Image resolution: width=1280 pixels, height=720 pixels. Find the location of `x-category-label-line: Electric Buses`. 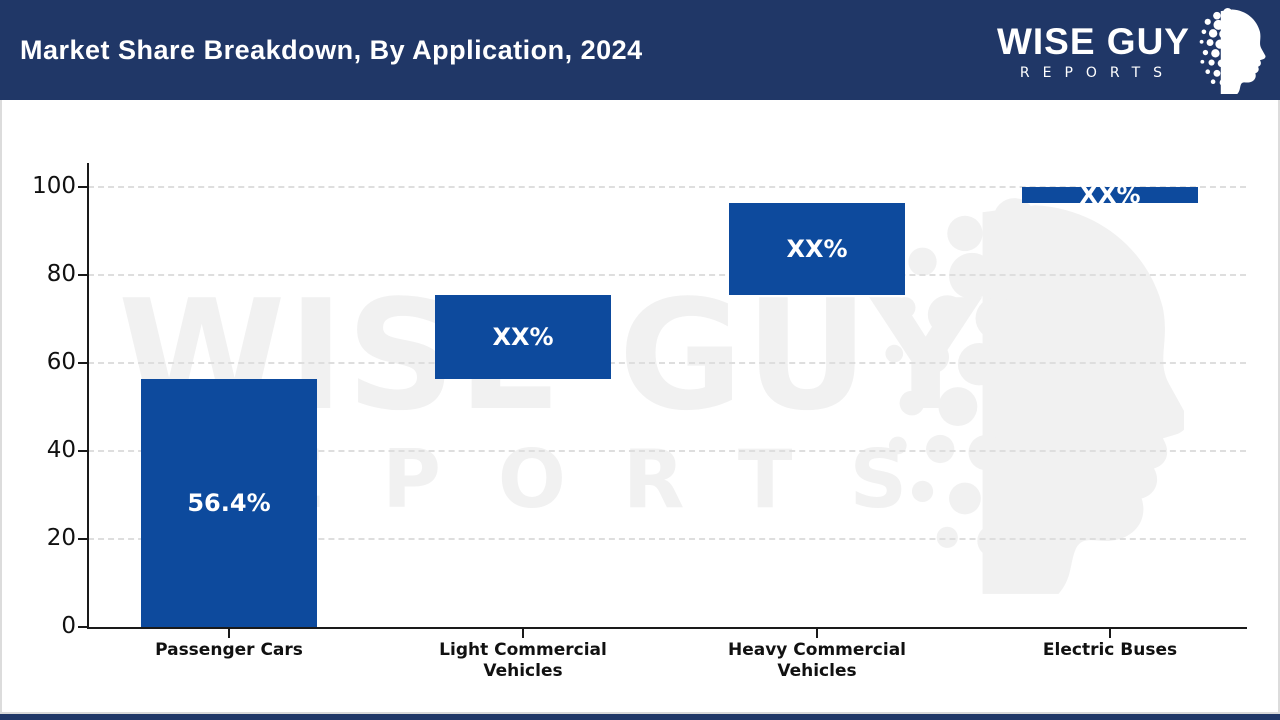

x-category-label-line: Electric Buses is located at coordinates (1110, 650).